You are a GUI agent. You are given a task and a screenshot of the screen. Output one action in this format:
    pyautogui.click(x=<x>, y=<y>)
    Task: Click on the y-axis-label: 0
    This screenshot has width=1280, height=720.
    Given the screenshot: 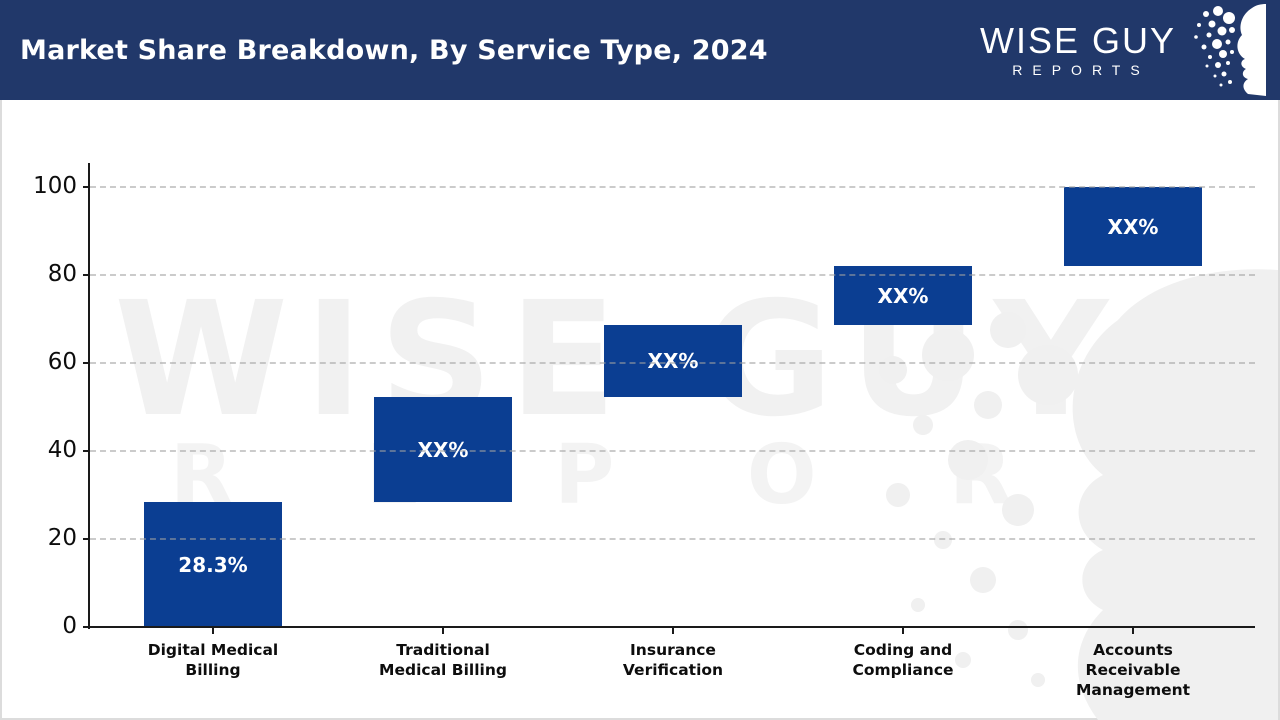 What is the action you would take?
    pyautogui.click(x=69, y=626)
    